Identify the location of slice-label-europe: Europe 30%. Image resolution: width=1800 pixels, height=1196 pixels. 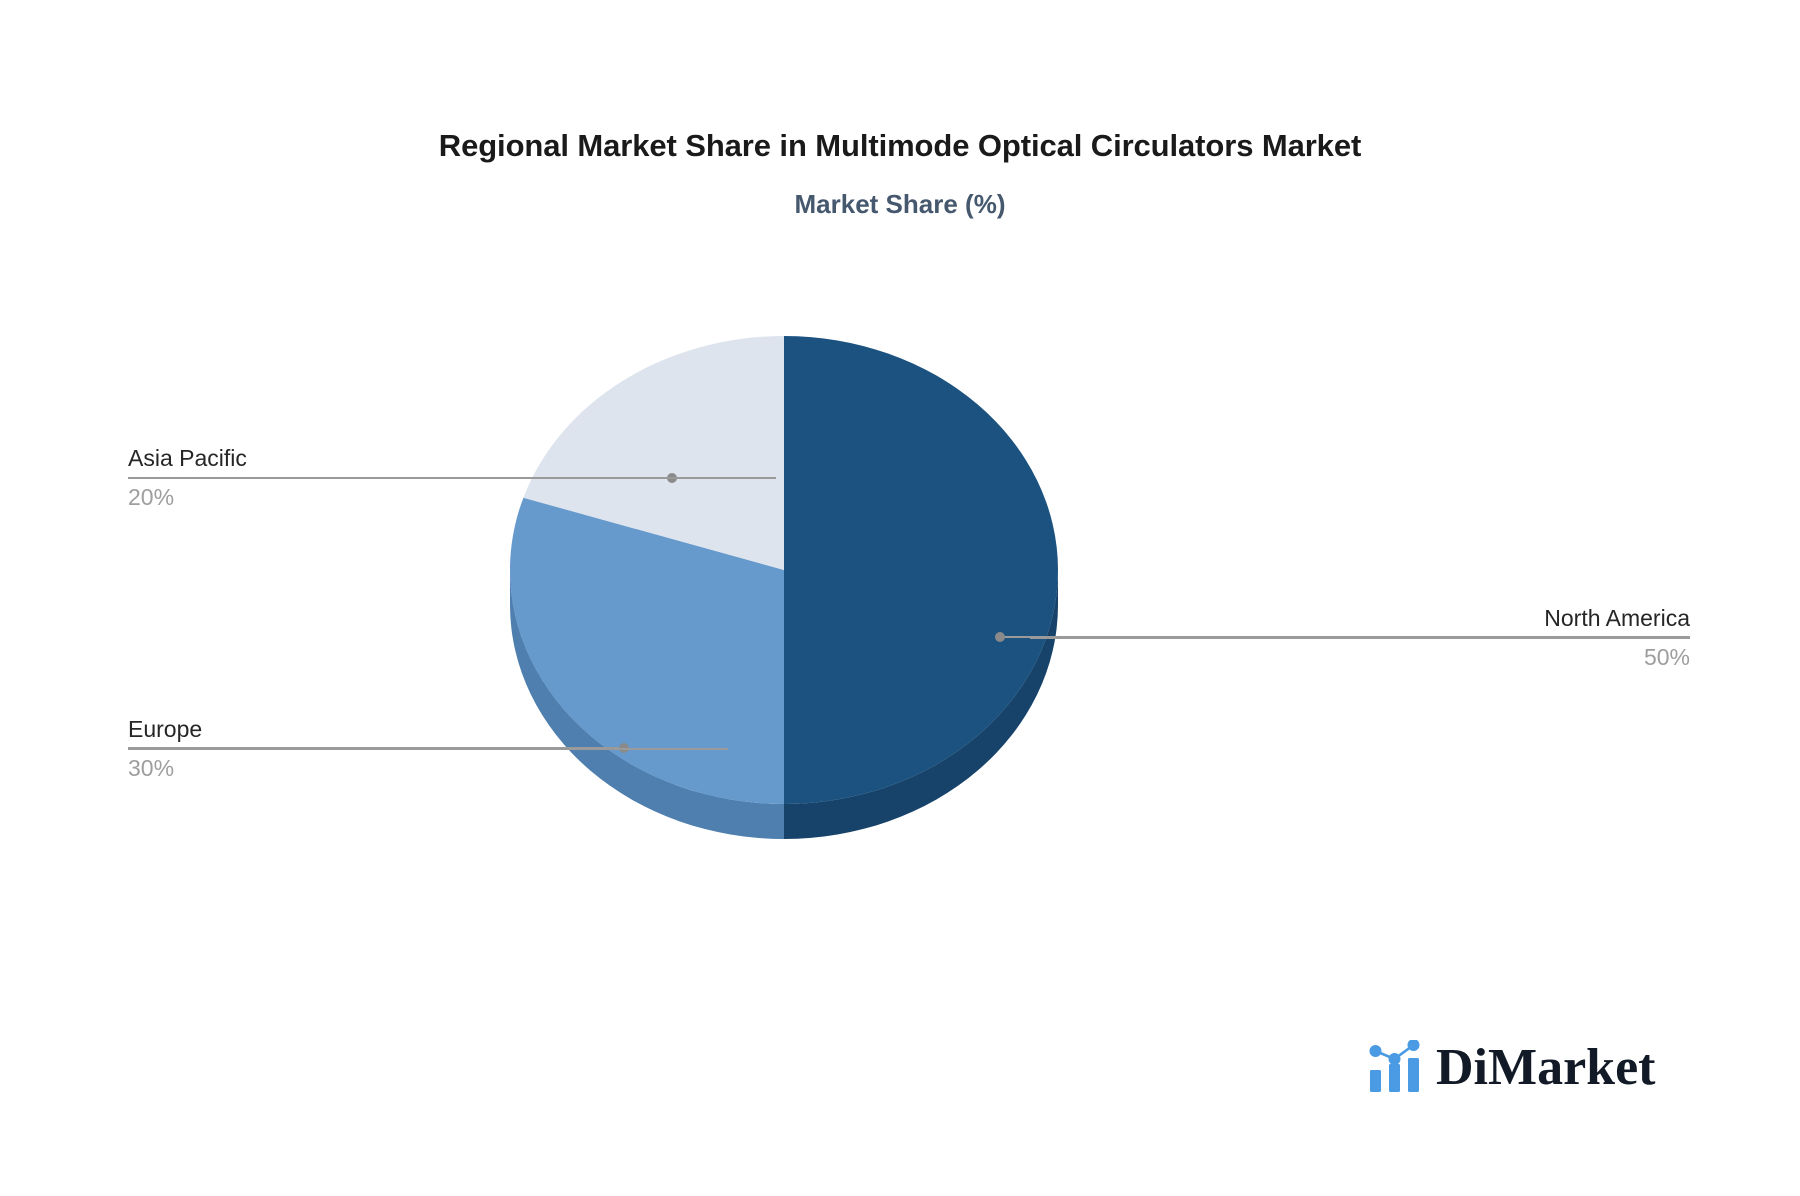
(428, 748).